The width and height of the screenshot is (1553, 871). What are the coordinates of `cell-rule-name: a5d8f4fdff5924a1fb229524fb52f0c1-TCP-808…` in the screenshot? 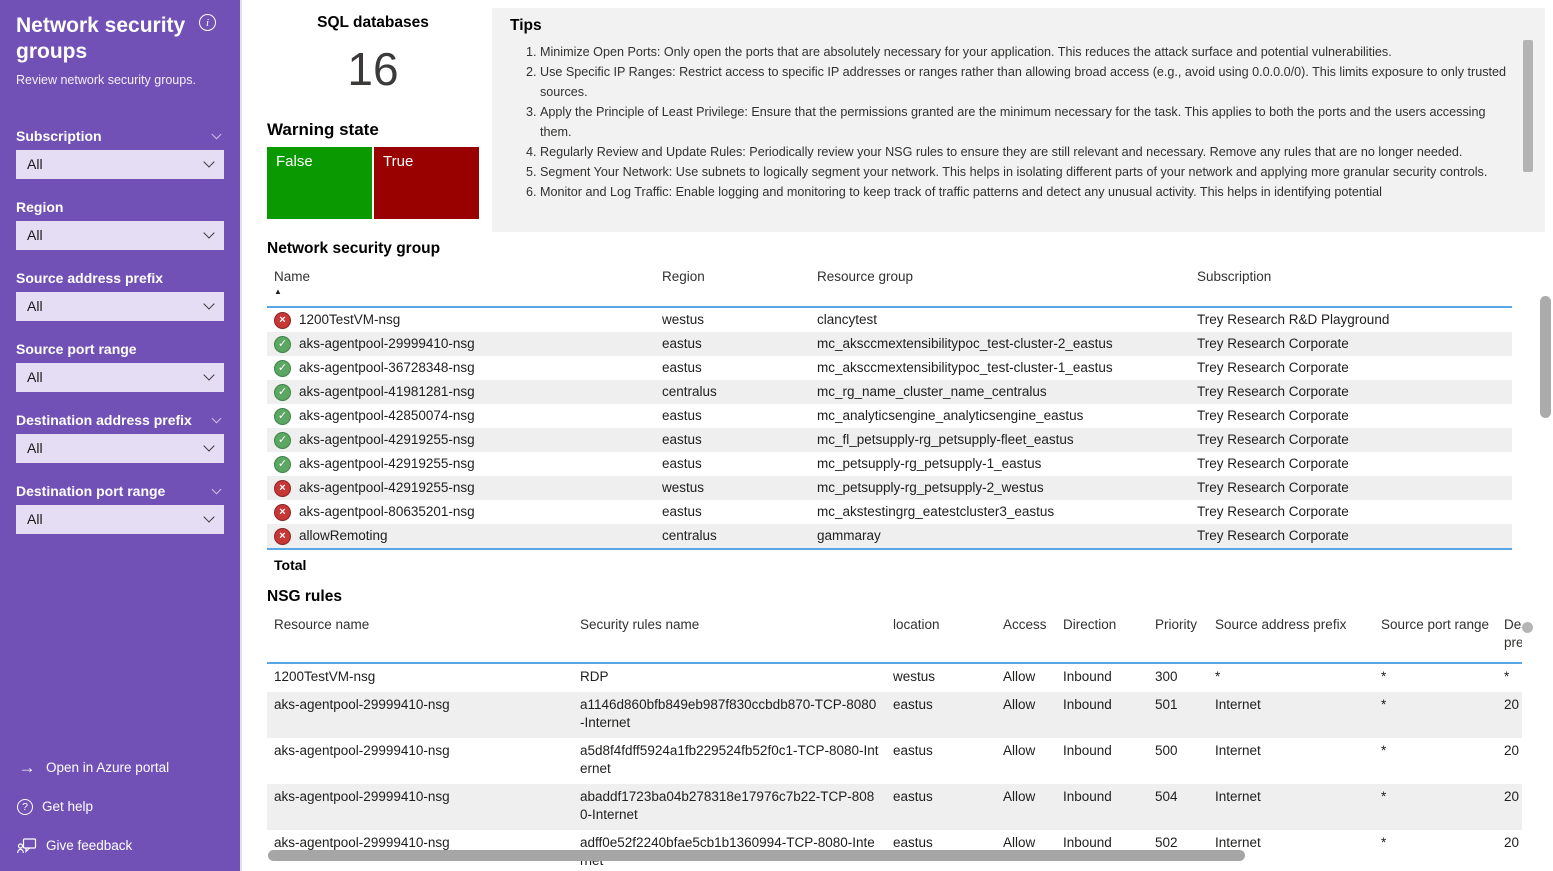 It's located at (729, 759).